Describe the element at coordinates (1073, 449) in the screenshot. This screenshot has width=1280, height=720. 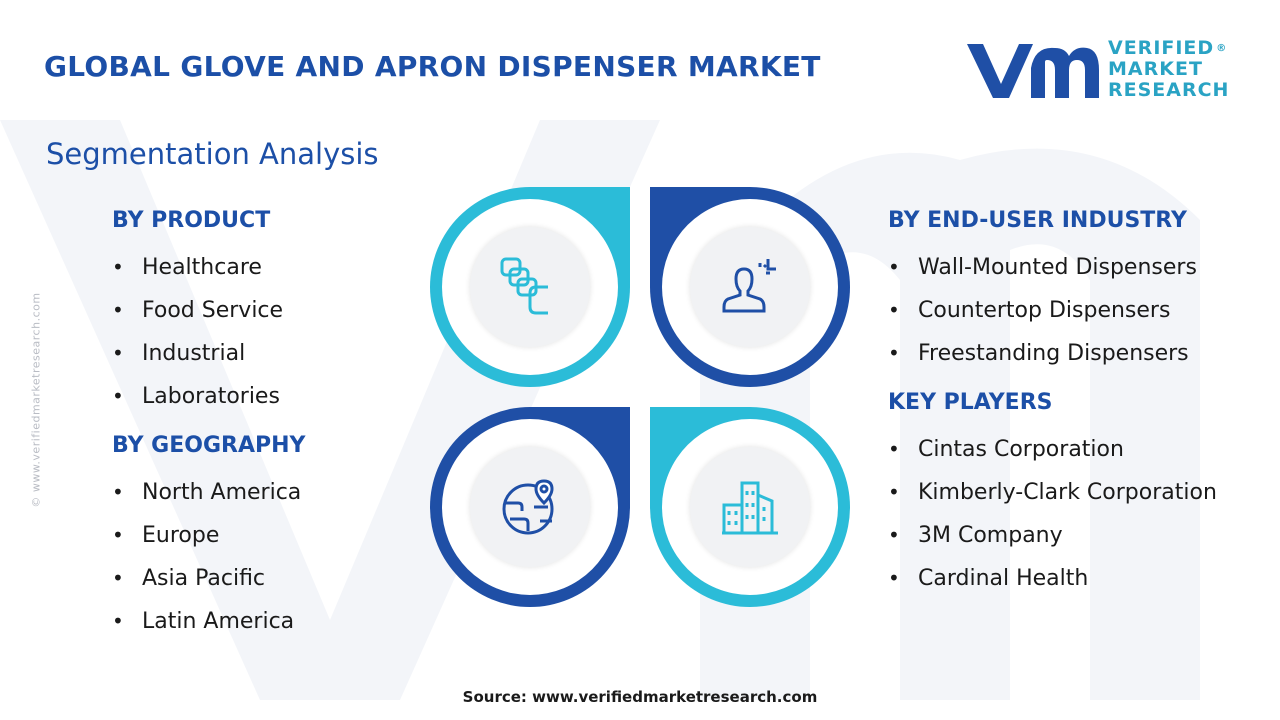
I see `list-item: Cintas Corporation` at that location.